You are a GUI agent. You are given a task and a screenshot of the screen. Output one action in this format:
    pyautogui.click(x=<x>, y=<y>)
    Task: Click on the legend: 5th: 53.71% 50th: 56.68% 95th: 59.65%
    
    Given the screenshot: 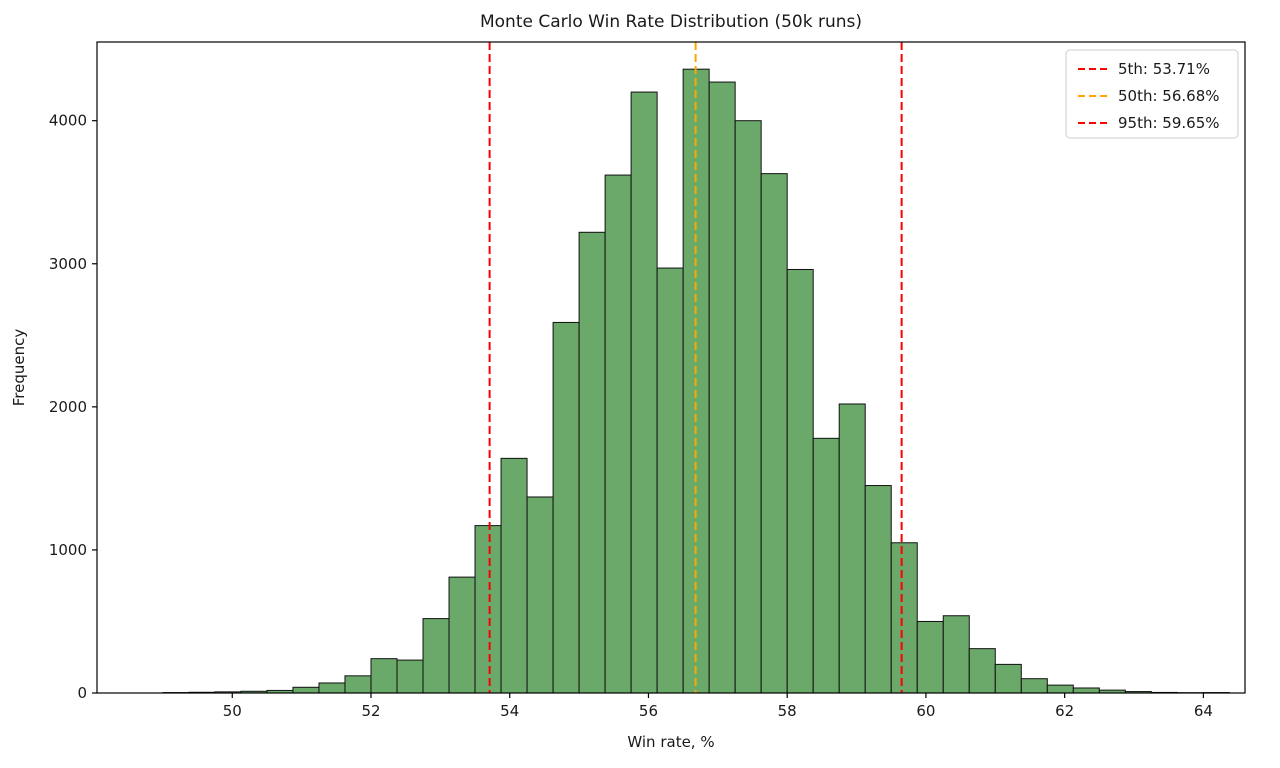 What is the action you would take?
    pyautogui.click(x=1152, y=94)
    